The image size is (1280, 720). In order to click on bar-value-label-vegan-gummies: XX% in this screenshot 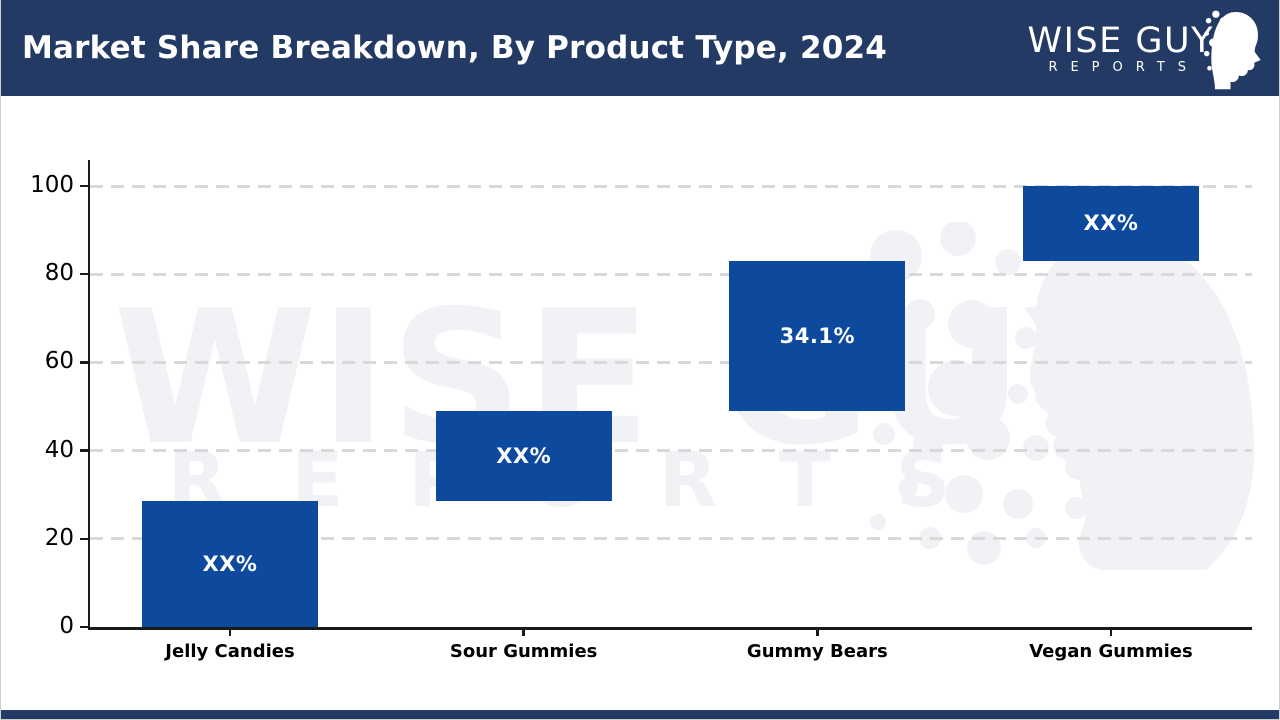, I will do `click(1111, 223)`.